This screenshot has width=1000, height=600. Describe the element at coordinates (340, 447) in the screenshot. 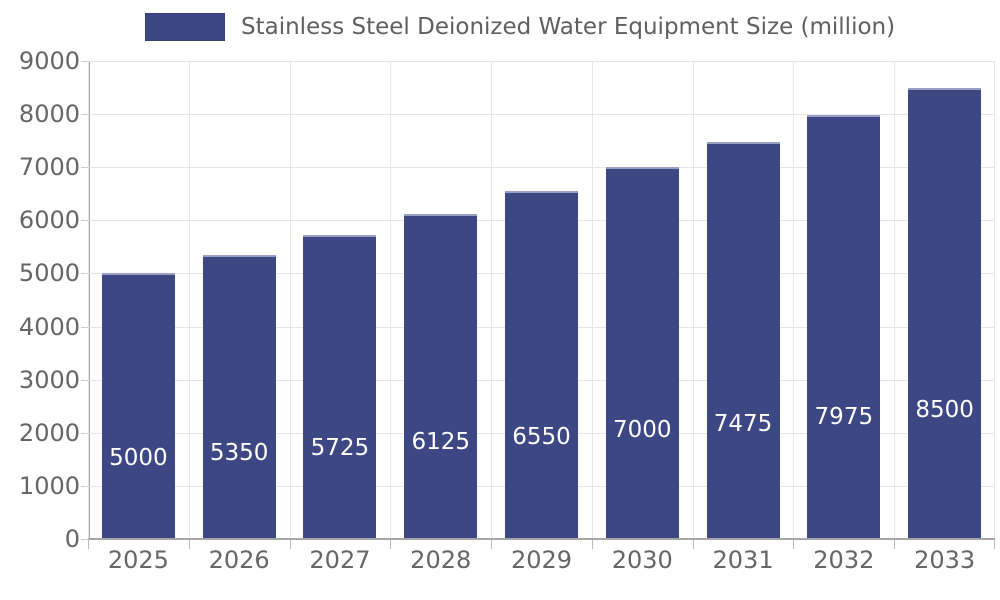

I see `bar-value-label: 5725` at that location.